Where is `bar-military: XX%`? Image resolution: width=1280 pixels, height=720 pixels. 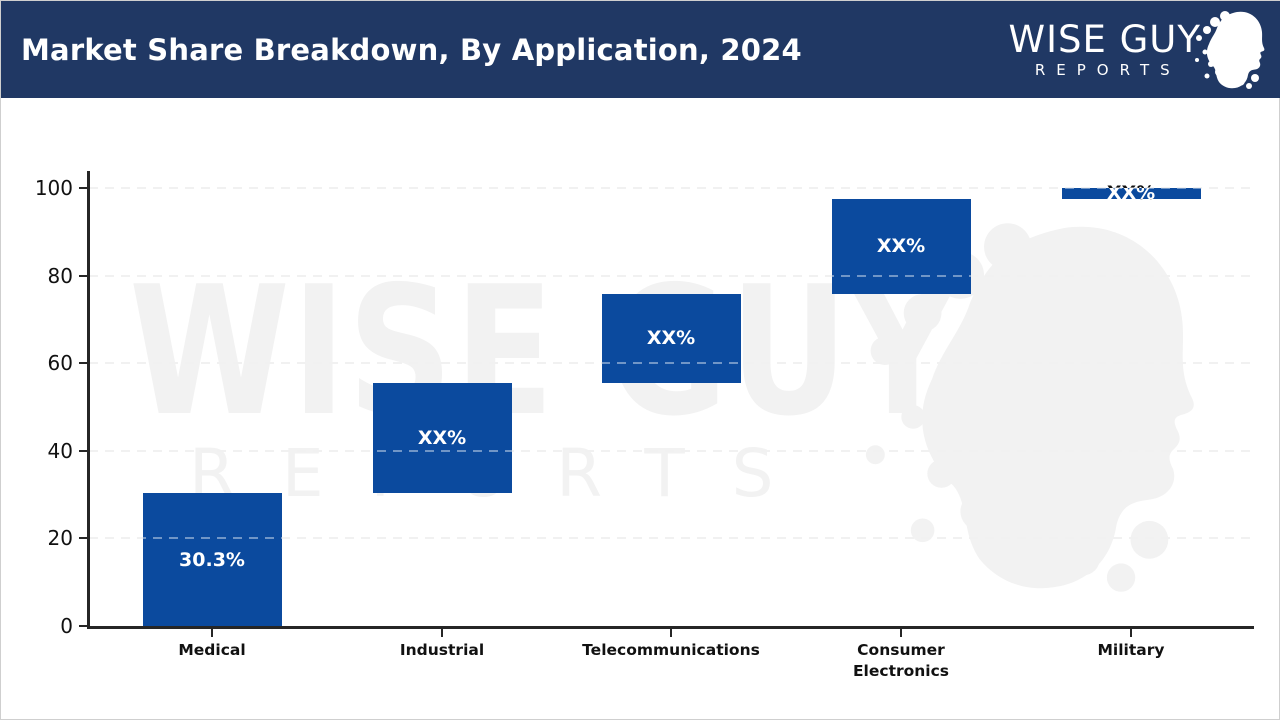
bar-military: XX% is located at coordinates (1131, 193).